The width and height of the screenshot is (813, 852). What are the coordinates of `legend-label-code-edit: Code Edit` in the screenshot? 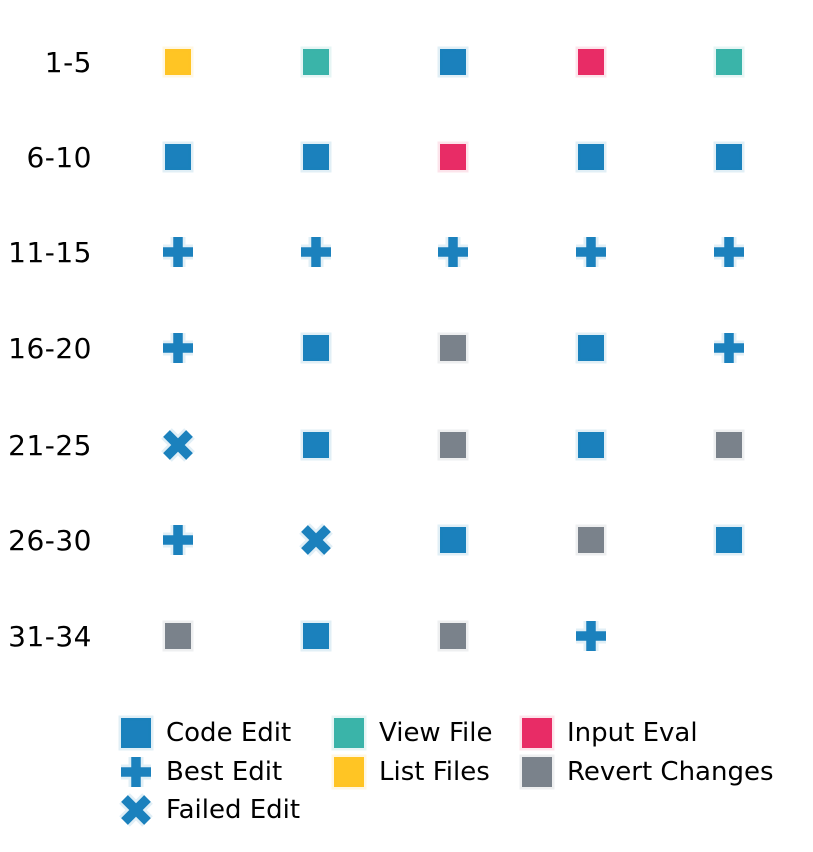 It's located at (229, 733).